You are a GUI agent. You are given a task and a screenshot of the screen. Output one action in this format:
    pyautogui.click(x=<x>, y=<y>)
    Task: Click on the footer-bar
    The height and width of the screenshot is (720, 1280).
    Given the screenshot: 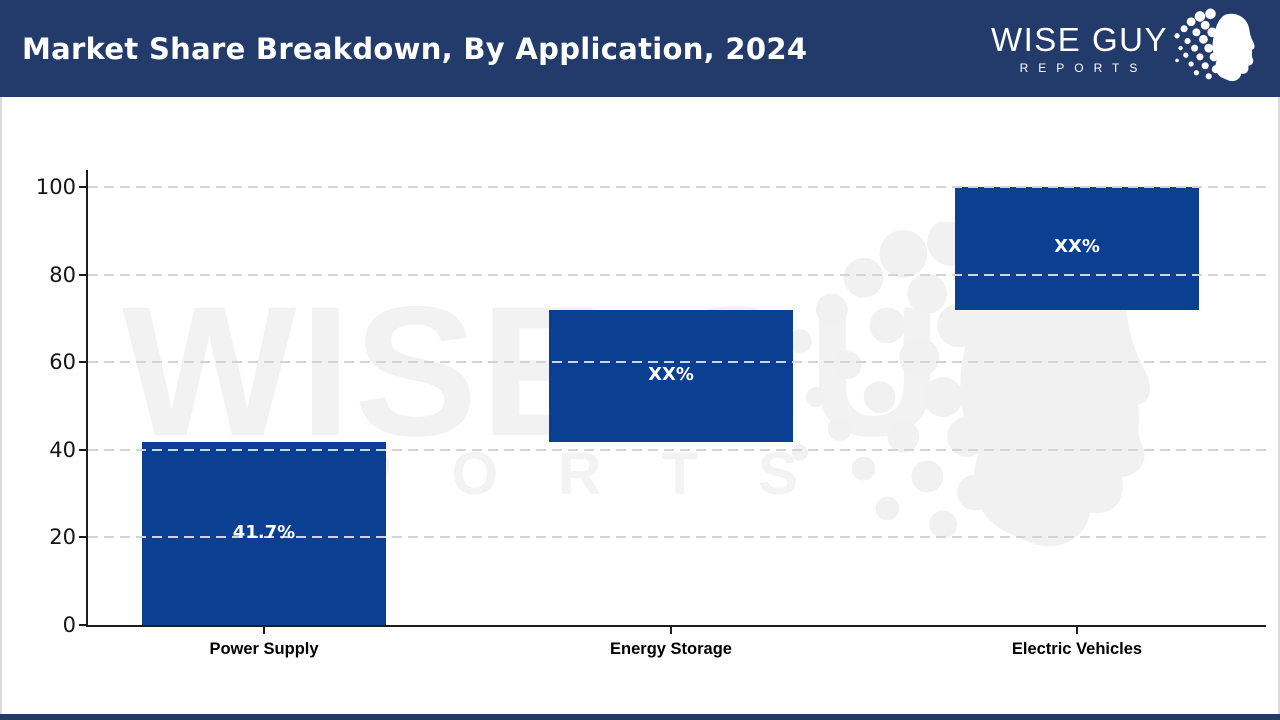 What is the action you would take?
    pyautogui.click(x=640, y=717)
    